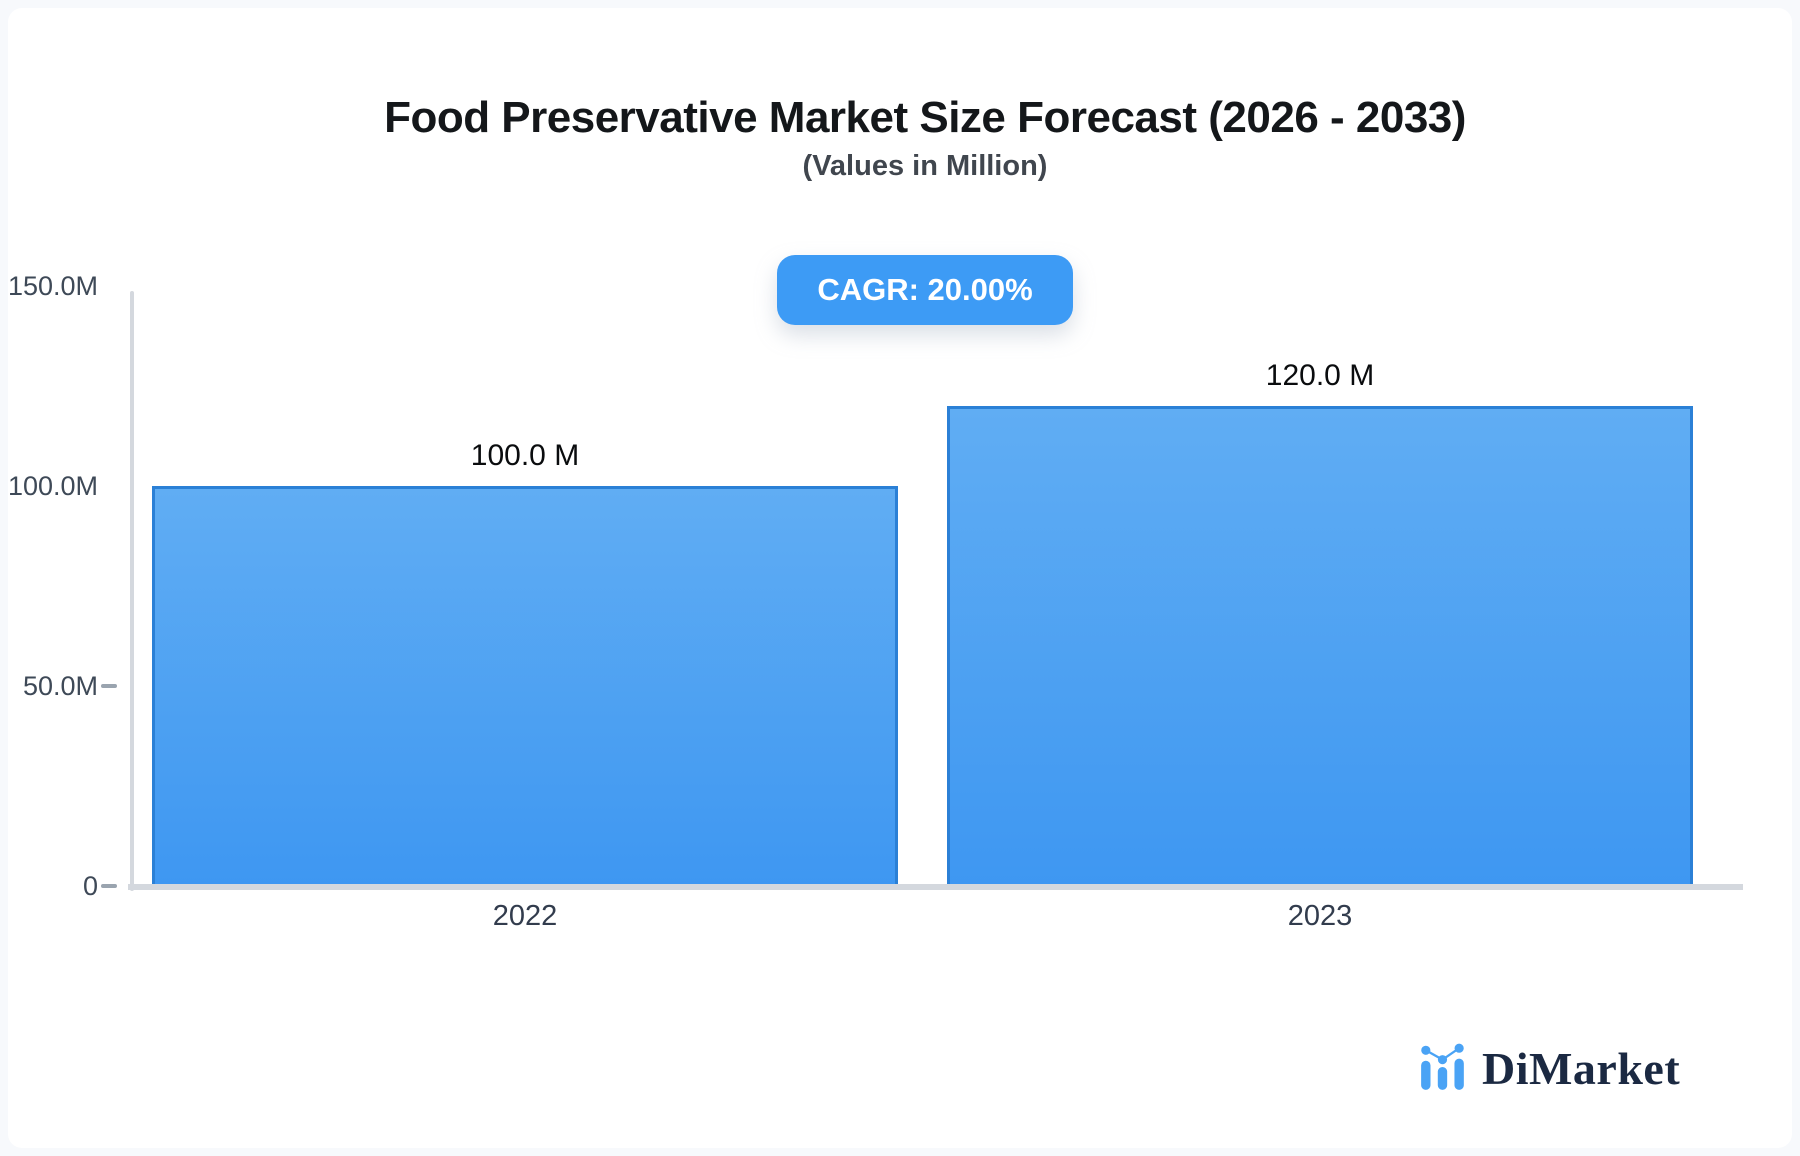 The width and height of the screenshot is (1800, 1156). What do you see at coordinates (60, 686) in the screenshot?
I see `y-axis-tick-label: 50.0M` at bounding box center [60, 686].